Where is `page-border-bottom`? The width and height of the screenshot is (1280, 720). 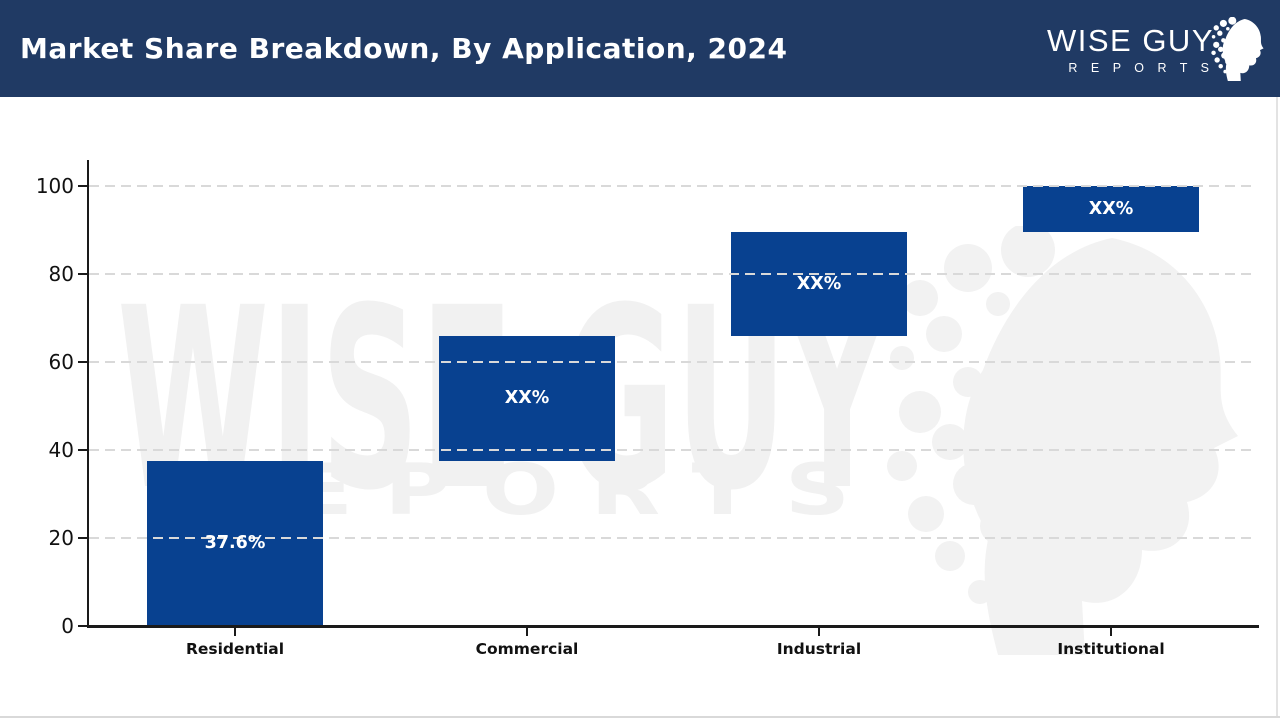 page-border-bottom is located at coordinates (640, 717).